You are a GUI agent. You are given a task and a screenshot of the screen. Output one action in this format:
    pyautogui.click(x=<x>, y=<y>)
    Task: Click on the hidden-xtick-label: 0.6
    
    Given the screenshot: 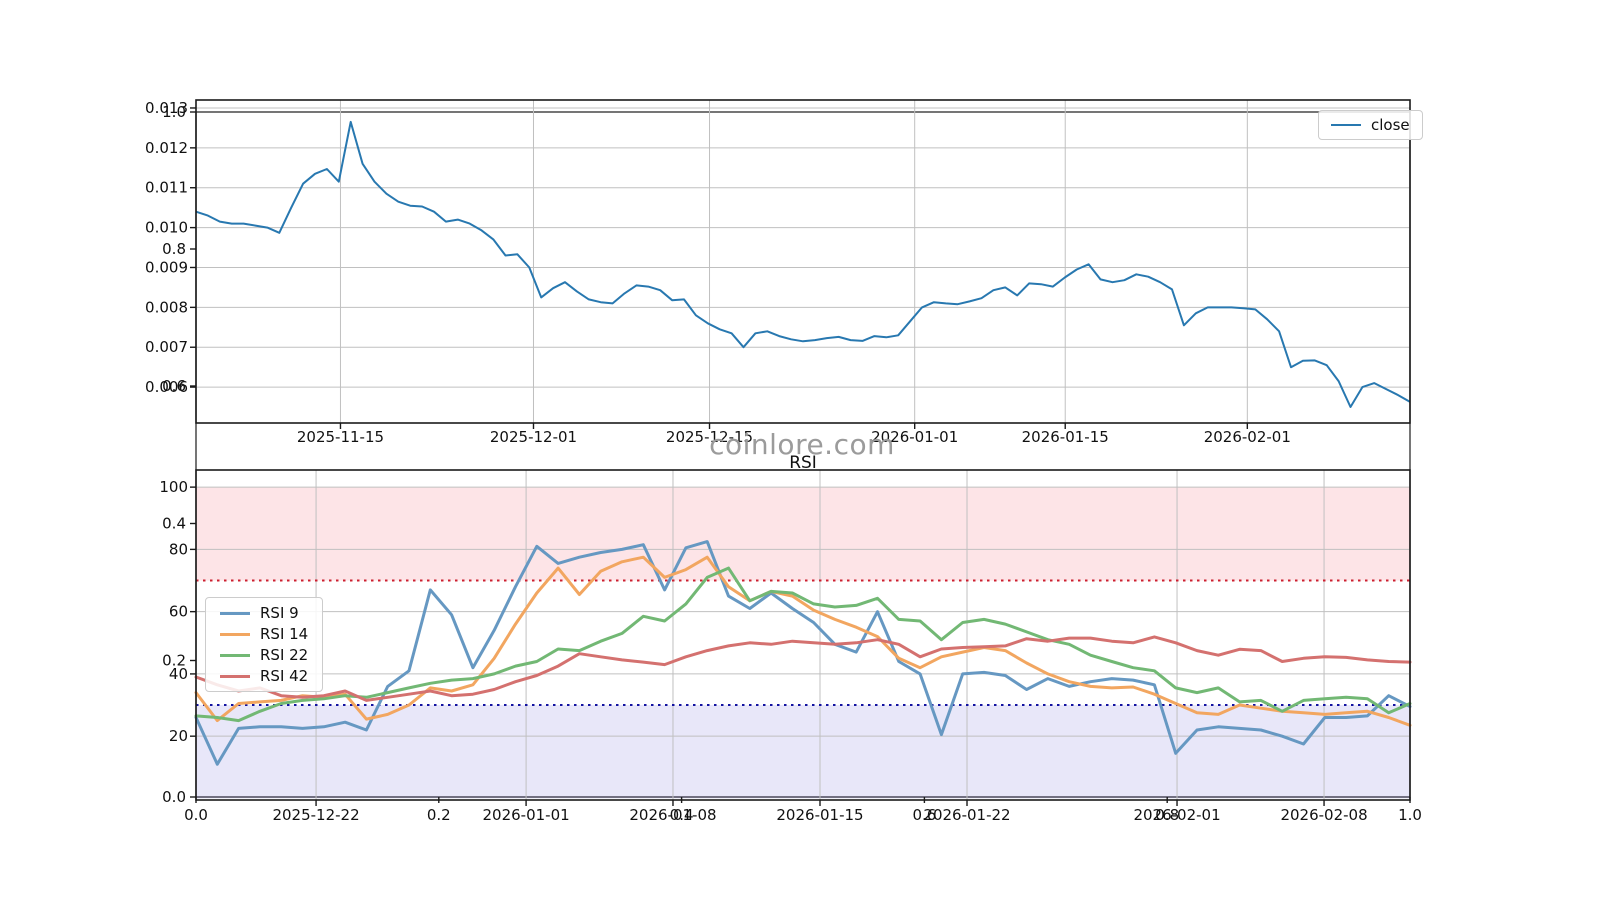 What is the action you would take?
    pyautogui.click(x=924, y=815)
    